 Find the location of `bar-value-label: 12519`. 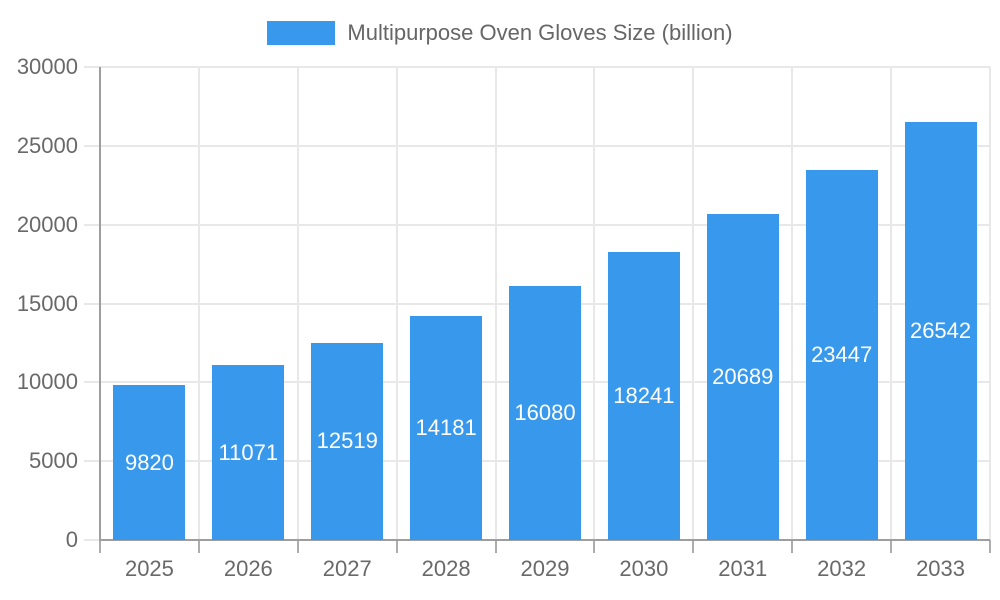

bar-value-label: 12519 is located at coordinates (347, 441).